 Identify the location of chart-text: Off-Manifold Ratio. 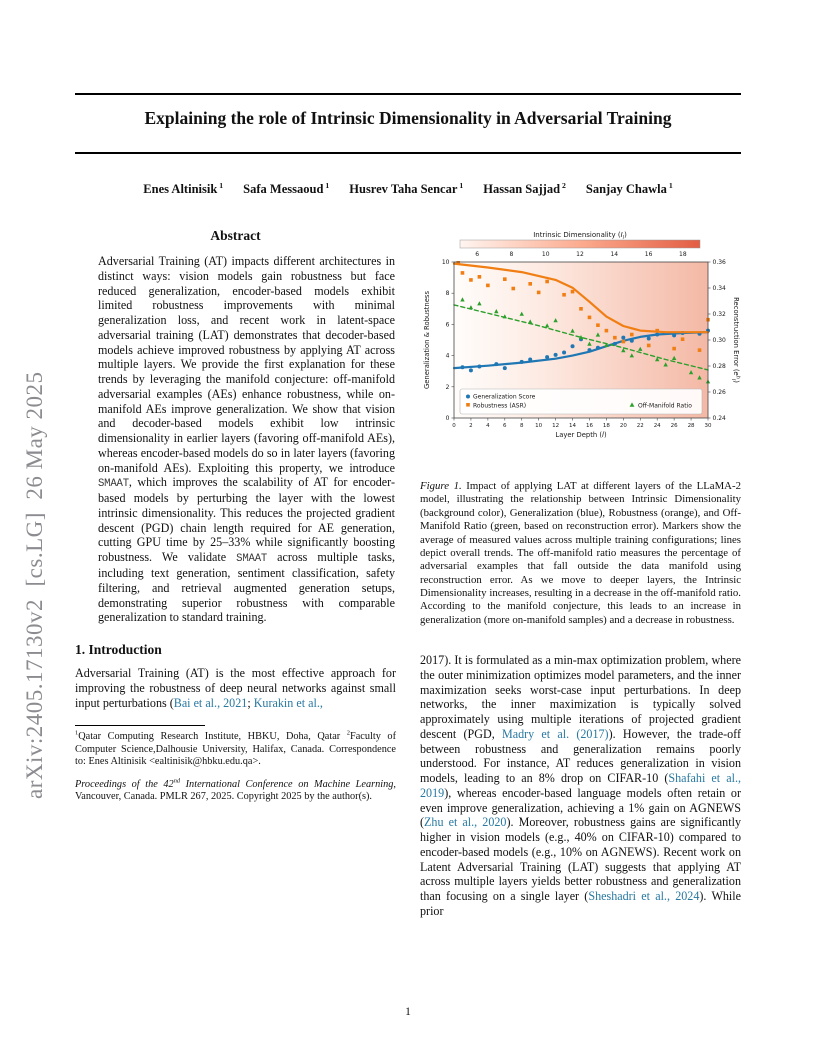
(665, 406).